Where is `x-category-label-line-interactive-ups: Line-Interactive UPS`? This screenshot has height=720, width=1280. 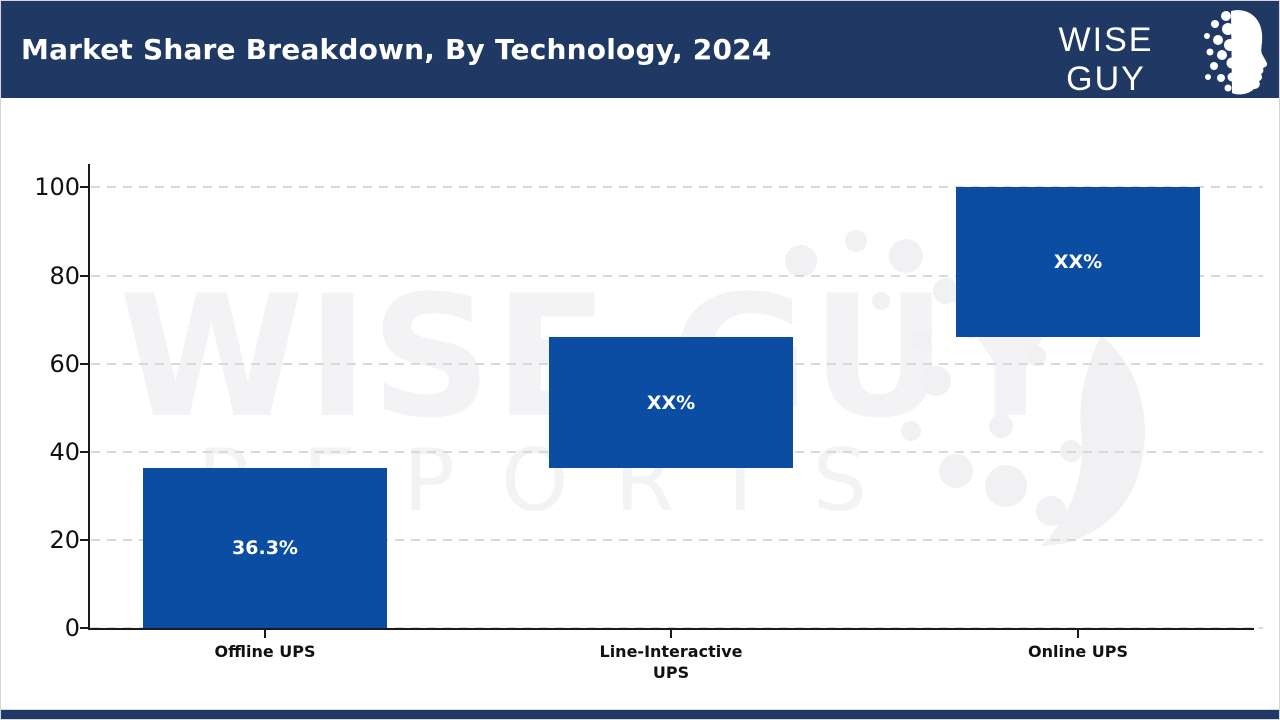 x-category-label-line-interactive-ups: Line-Interactive UPS is located at coordinates (671, 662).